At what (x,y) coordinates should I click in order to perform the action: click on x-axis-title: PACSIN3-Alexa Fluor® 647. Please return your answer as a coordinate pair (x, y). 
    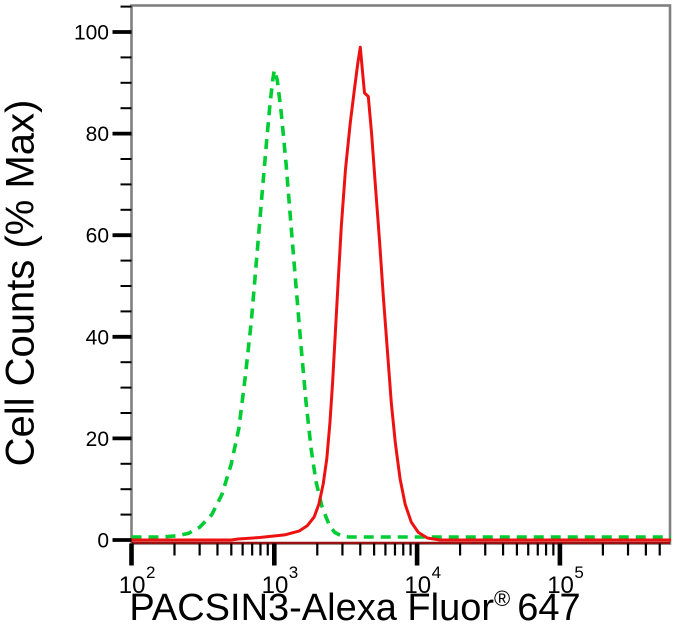
    Looking at the image, I should click on (355, 606).